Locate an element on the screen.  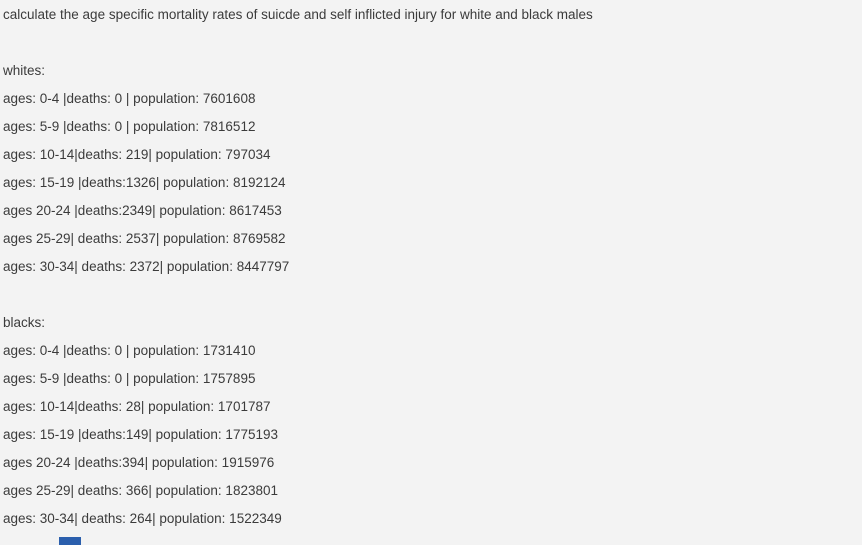
blacks-header: blacks: is located at coordinates (24, 322).